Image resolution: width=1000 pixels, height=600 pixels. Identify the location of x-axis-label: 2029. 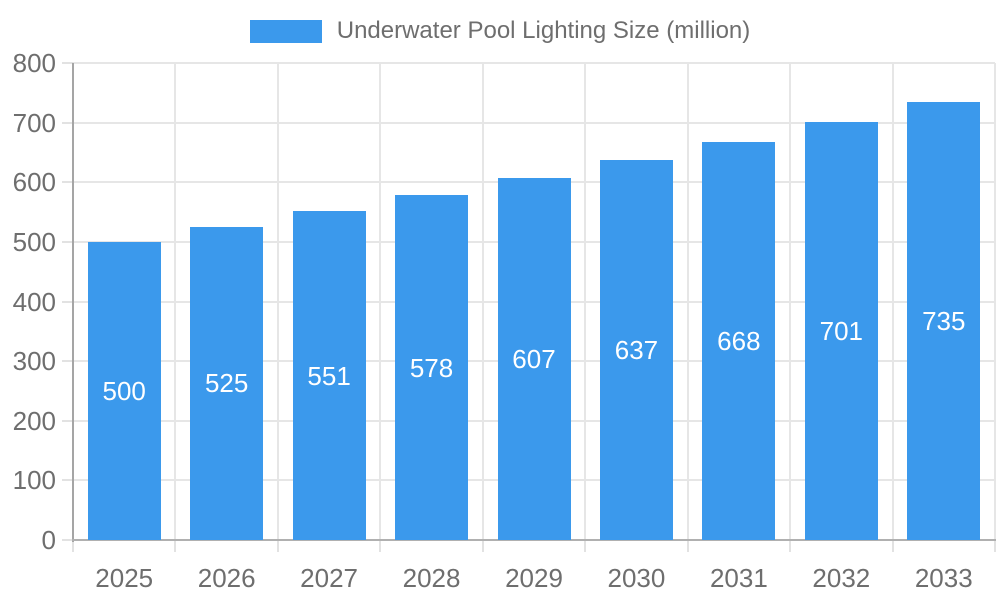
(534, 578).